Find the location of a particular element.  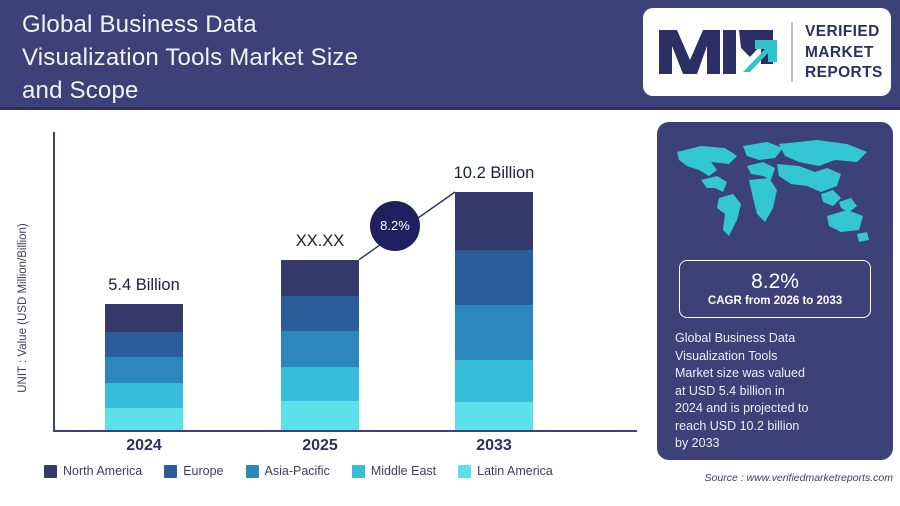

bar-label-2024: 5.4 Billion is located at coordinates (144, 285).